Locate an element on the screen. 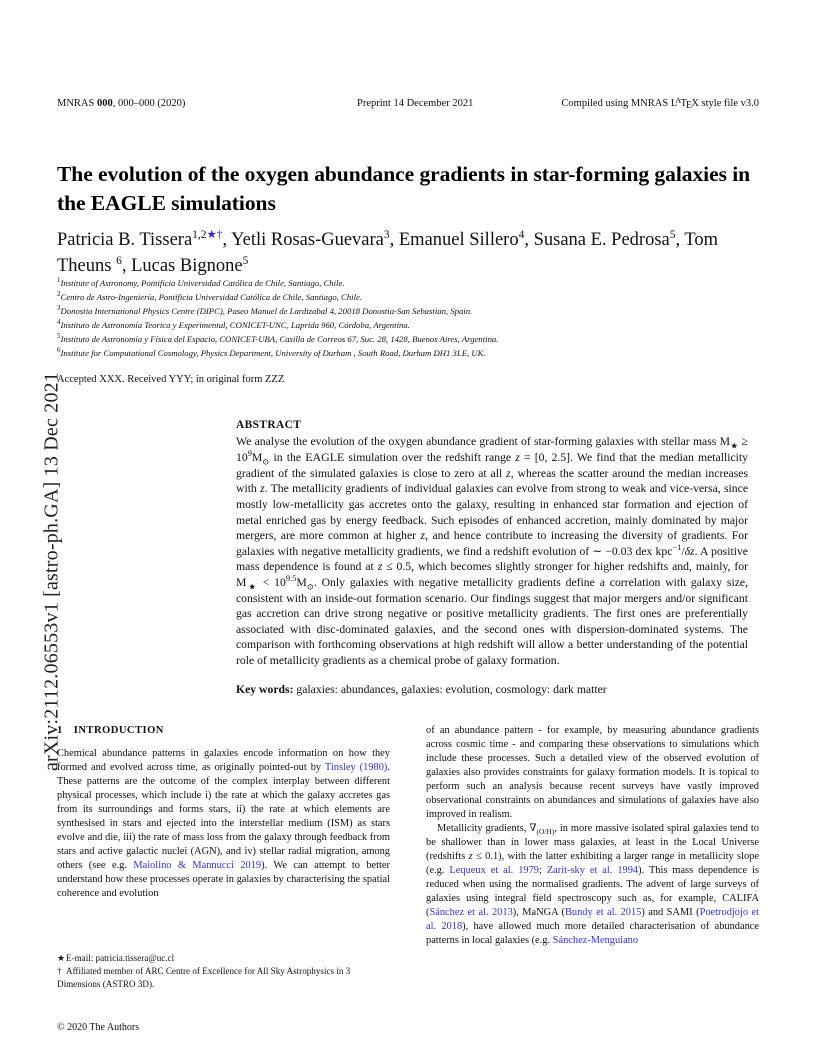  footnote-rule is located at coordinates (116, 944).